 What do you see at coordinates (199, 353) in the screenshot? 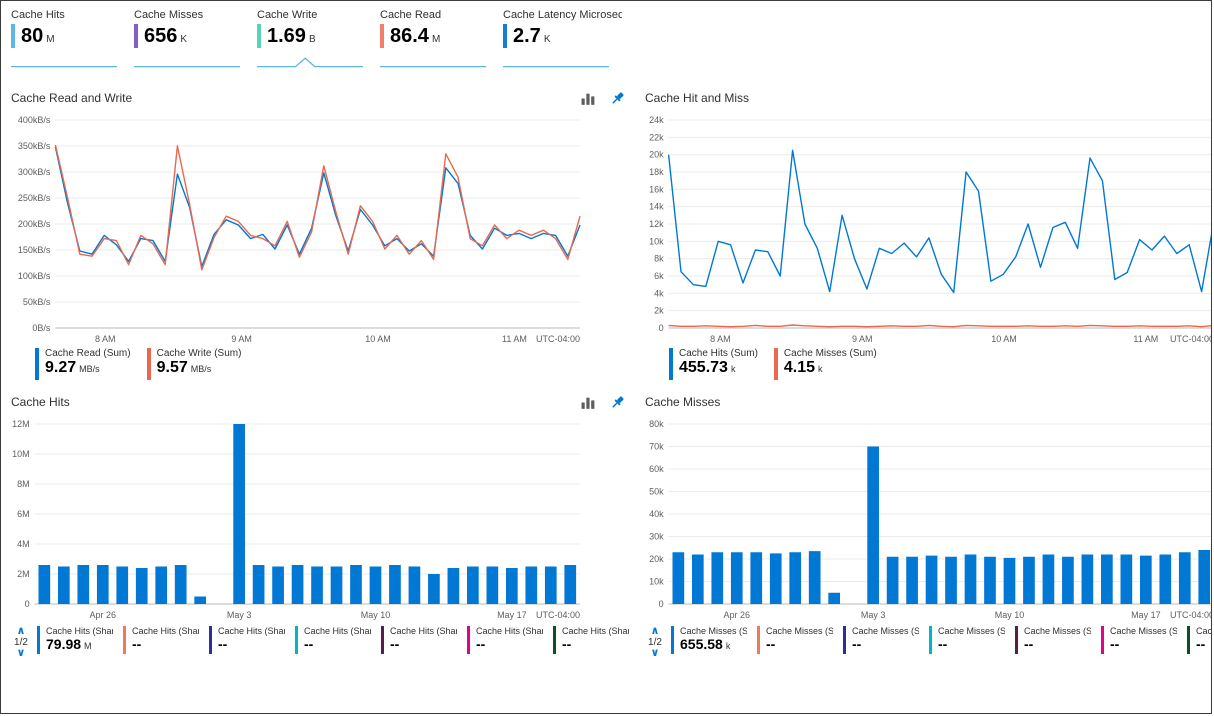
I see `legend-label: Cache Write (Sum)` at bounding box center [199, 353].